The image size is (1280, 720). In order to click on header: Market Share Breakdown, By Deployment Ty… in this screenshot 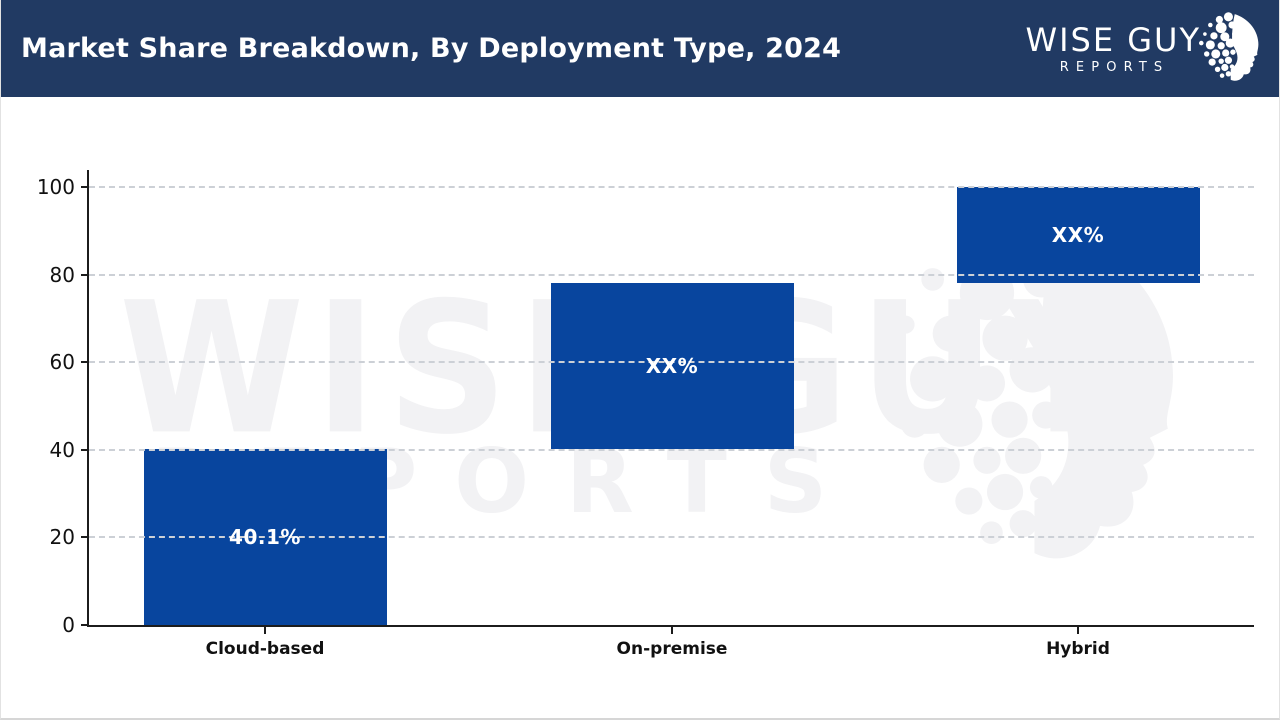, I will do `click(640, 48)`.